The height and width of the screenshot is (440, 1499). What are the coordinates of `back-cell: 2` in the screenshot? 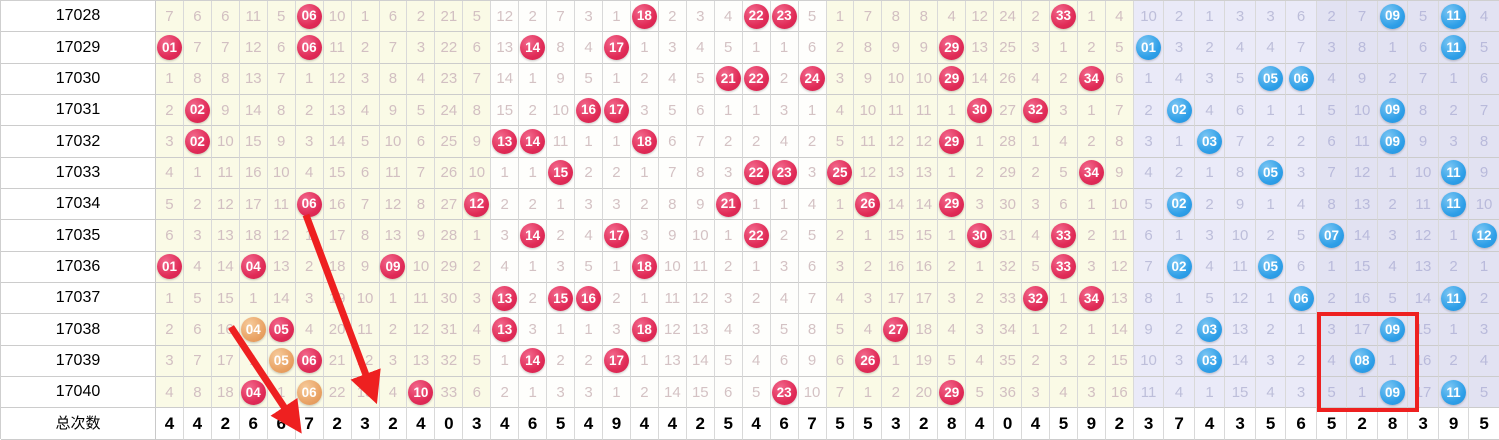 It's located at (1210, 48).